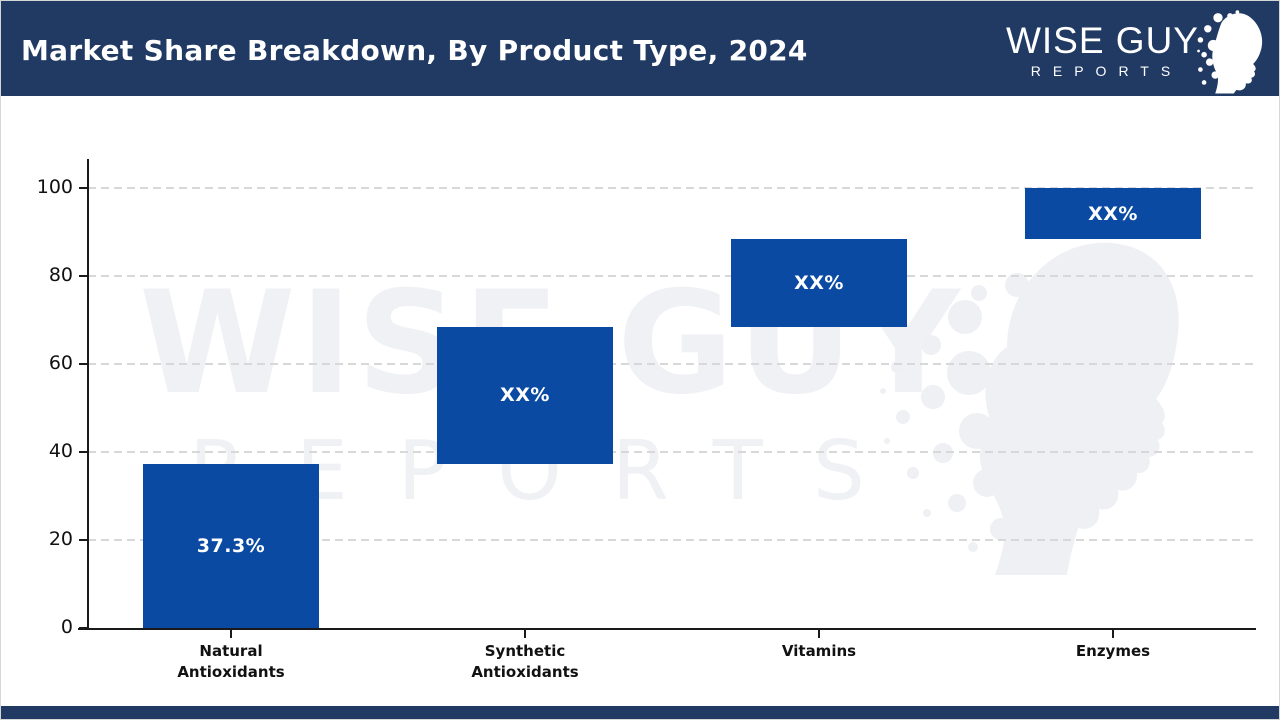  Describe the element at coordinates (60, 363) in the screenshot. I see `y-tick-label-60: 60` at that location.